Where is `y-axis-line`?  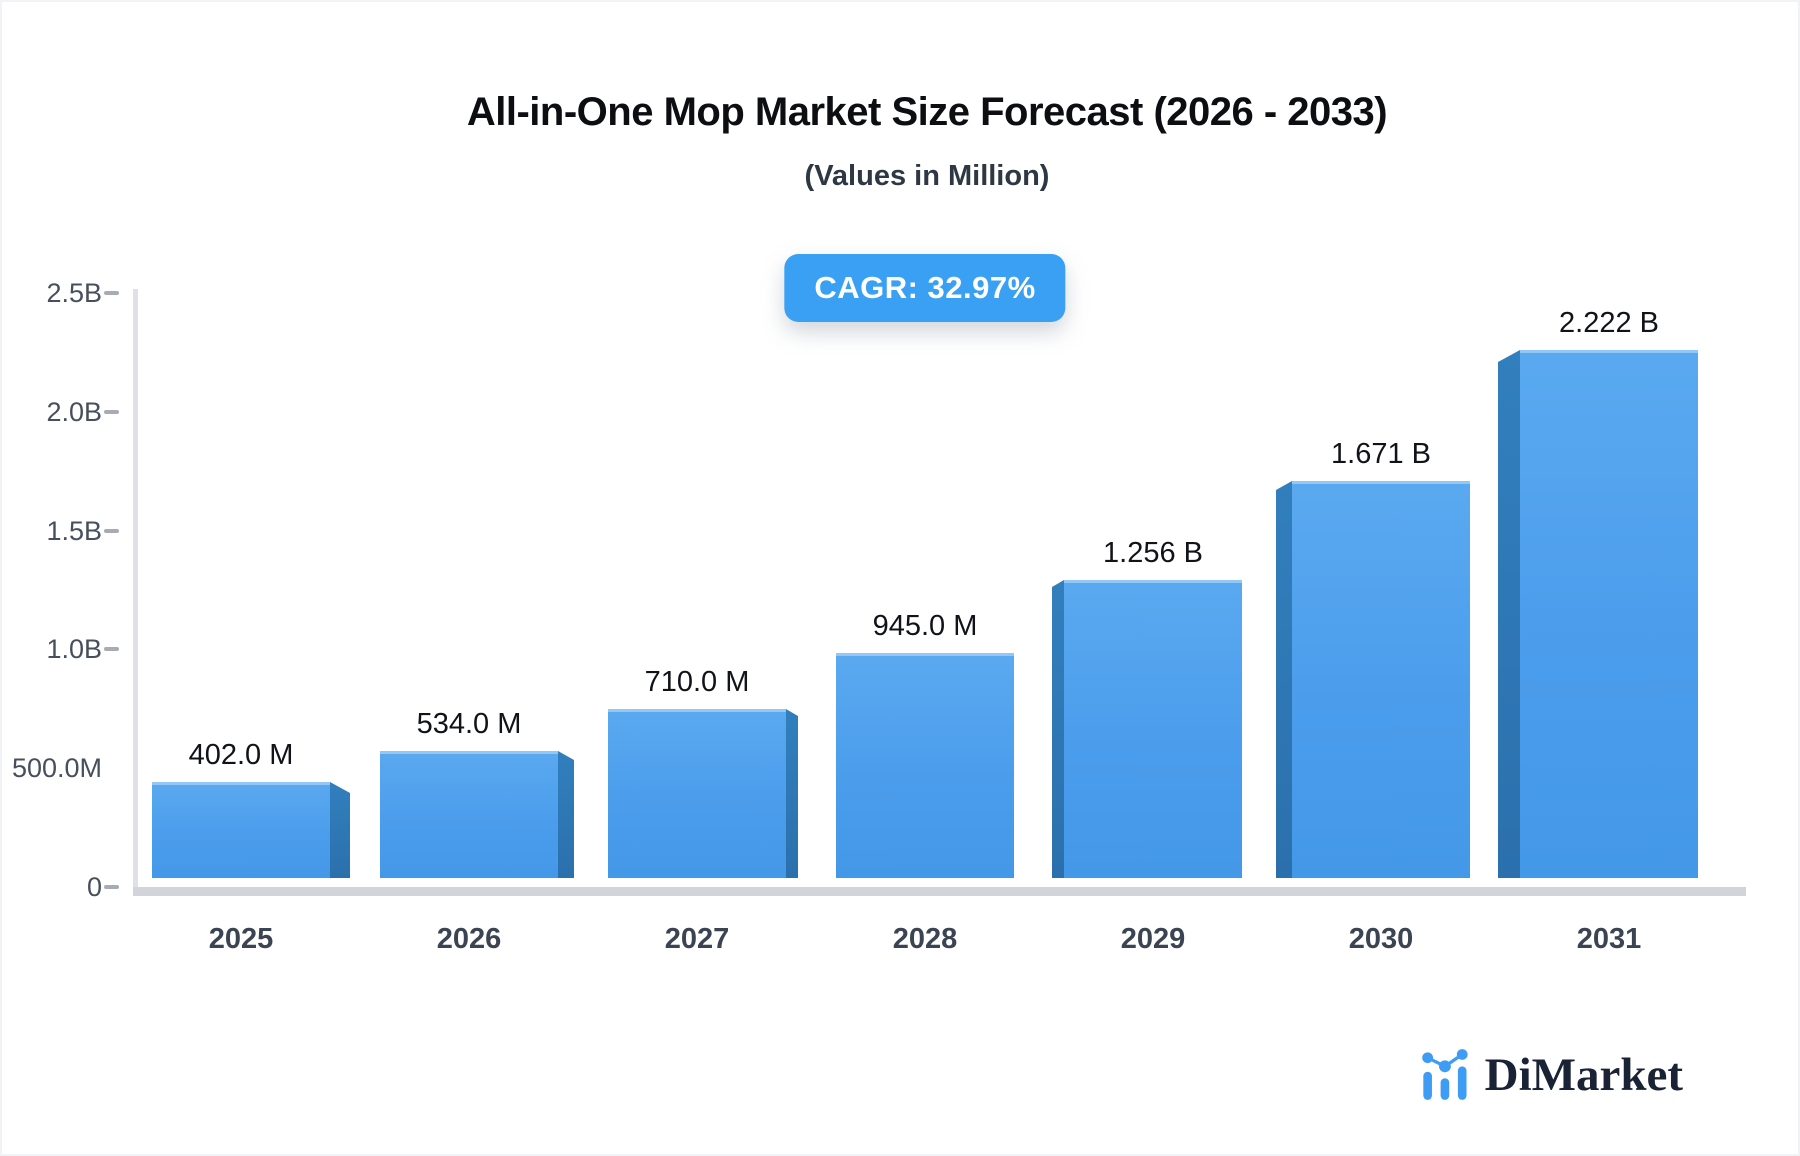 y-axis-line is located at coordinates (135, 592).